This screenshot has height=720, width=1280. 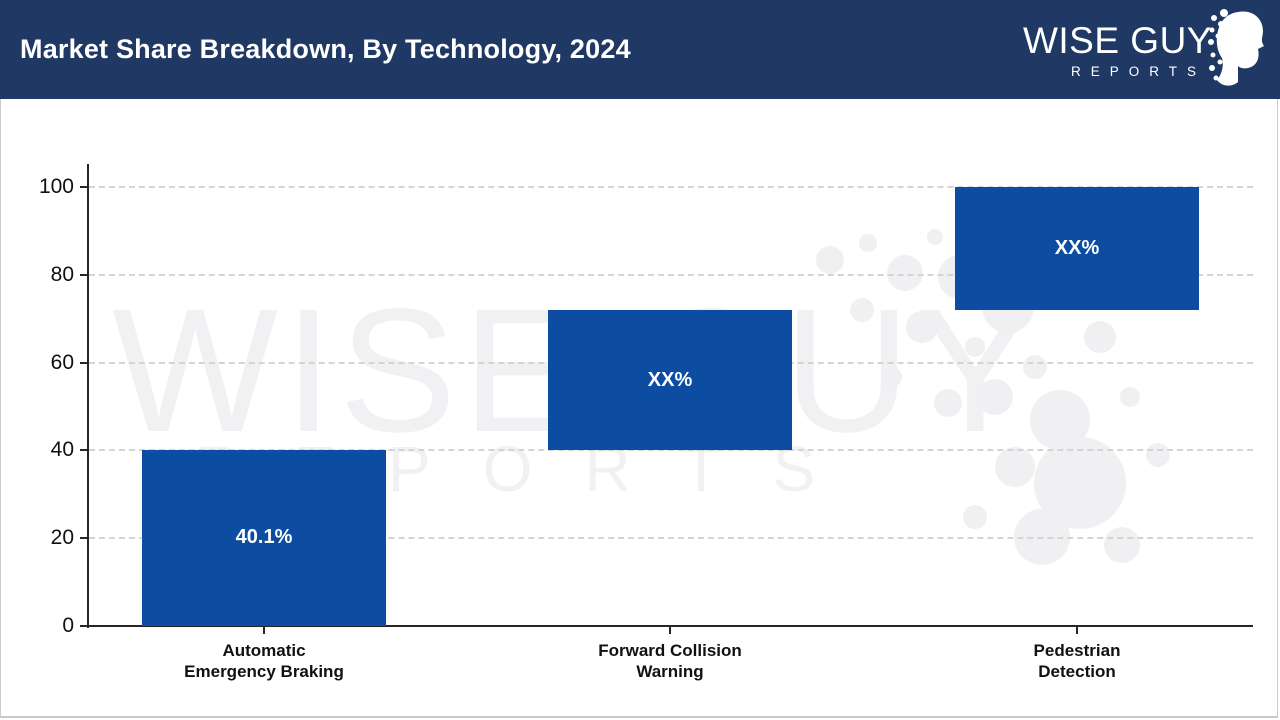 What do you see at coordinates (62, 450) in the screenshot?
I see `y-tick-label: 40` at bounding box center [62, 450].